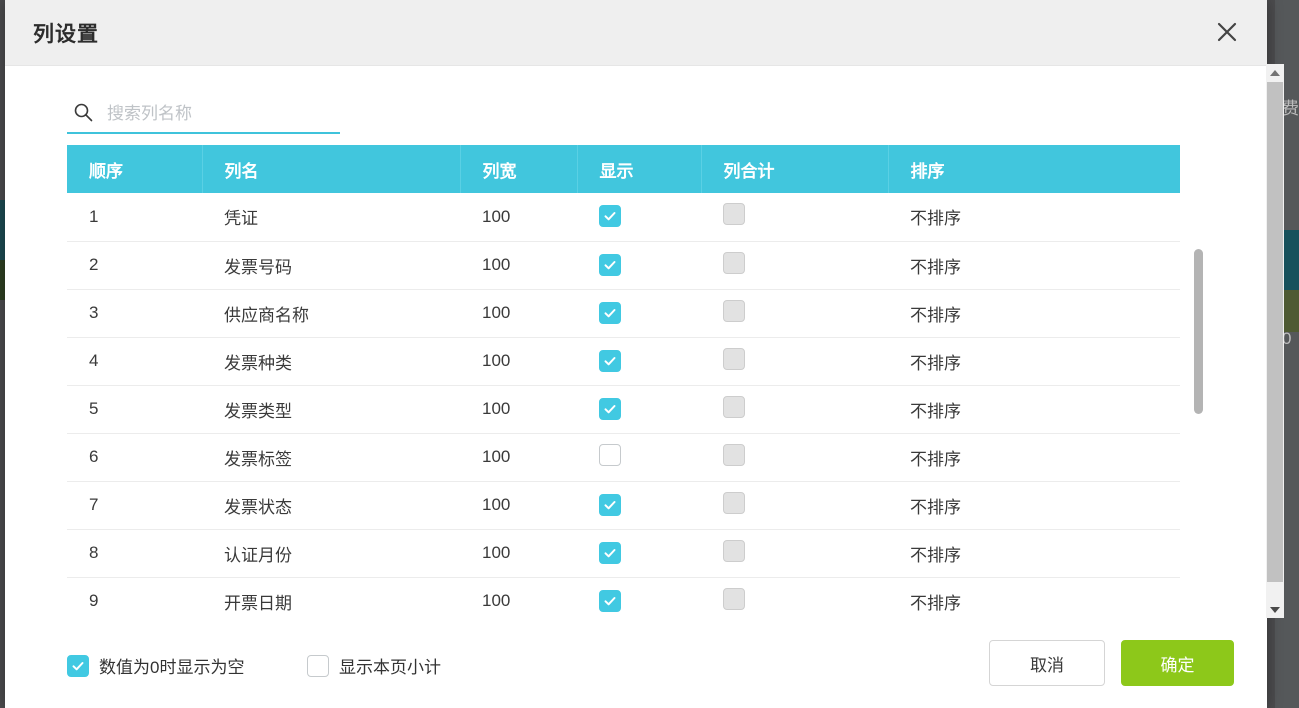 The height and width of the screenshot is (708, 1299). Describe the element at coordinates (1290, 108) in the screenshot. I see `background-text: 费` at that location.